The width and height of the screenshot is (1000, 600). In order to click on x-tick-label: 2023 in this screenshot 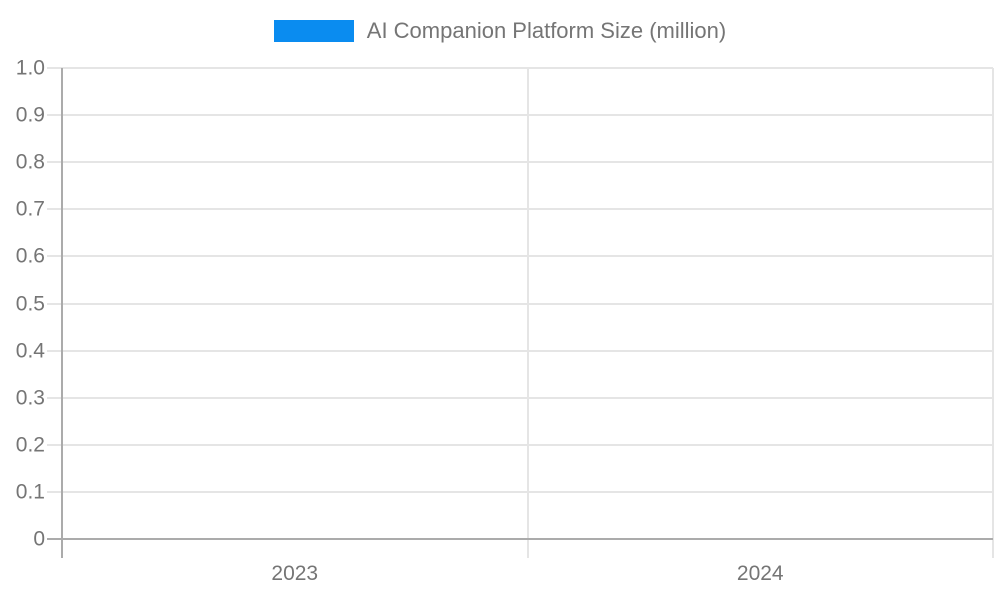, I will do `click(295, 573)`.